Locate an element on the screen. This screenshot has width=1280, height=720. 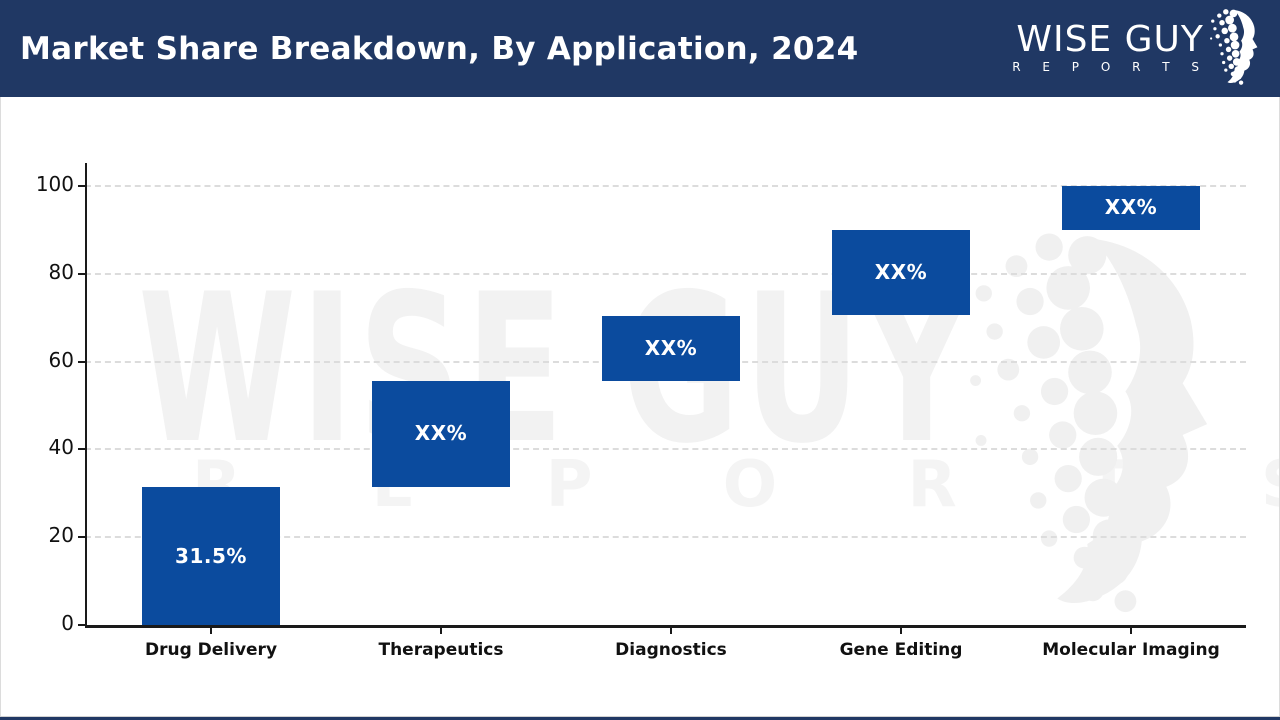
bar-drug-delivery: 31.5% is located at coordinates (211, 555).